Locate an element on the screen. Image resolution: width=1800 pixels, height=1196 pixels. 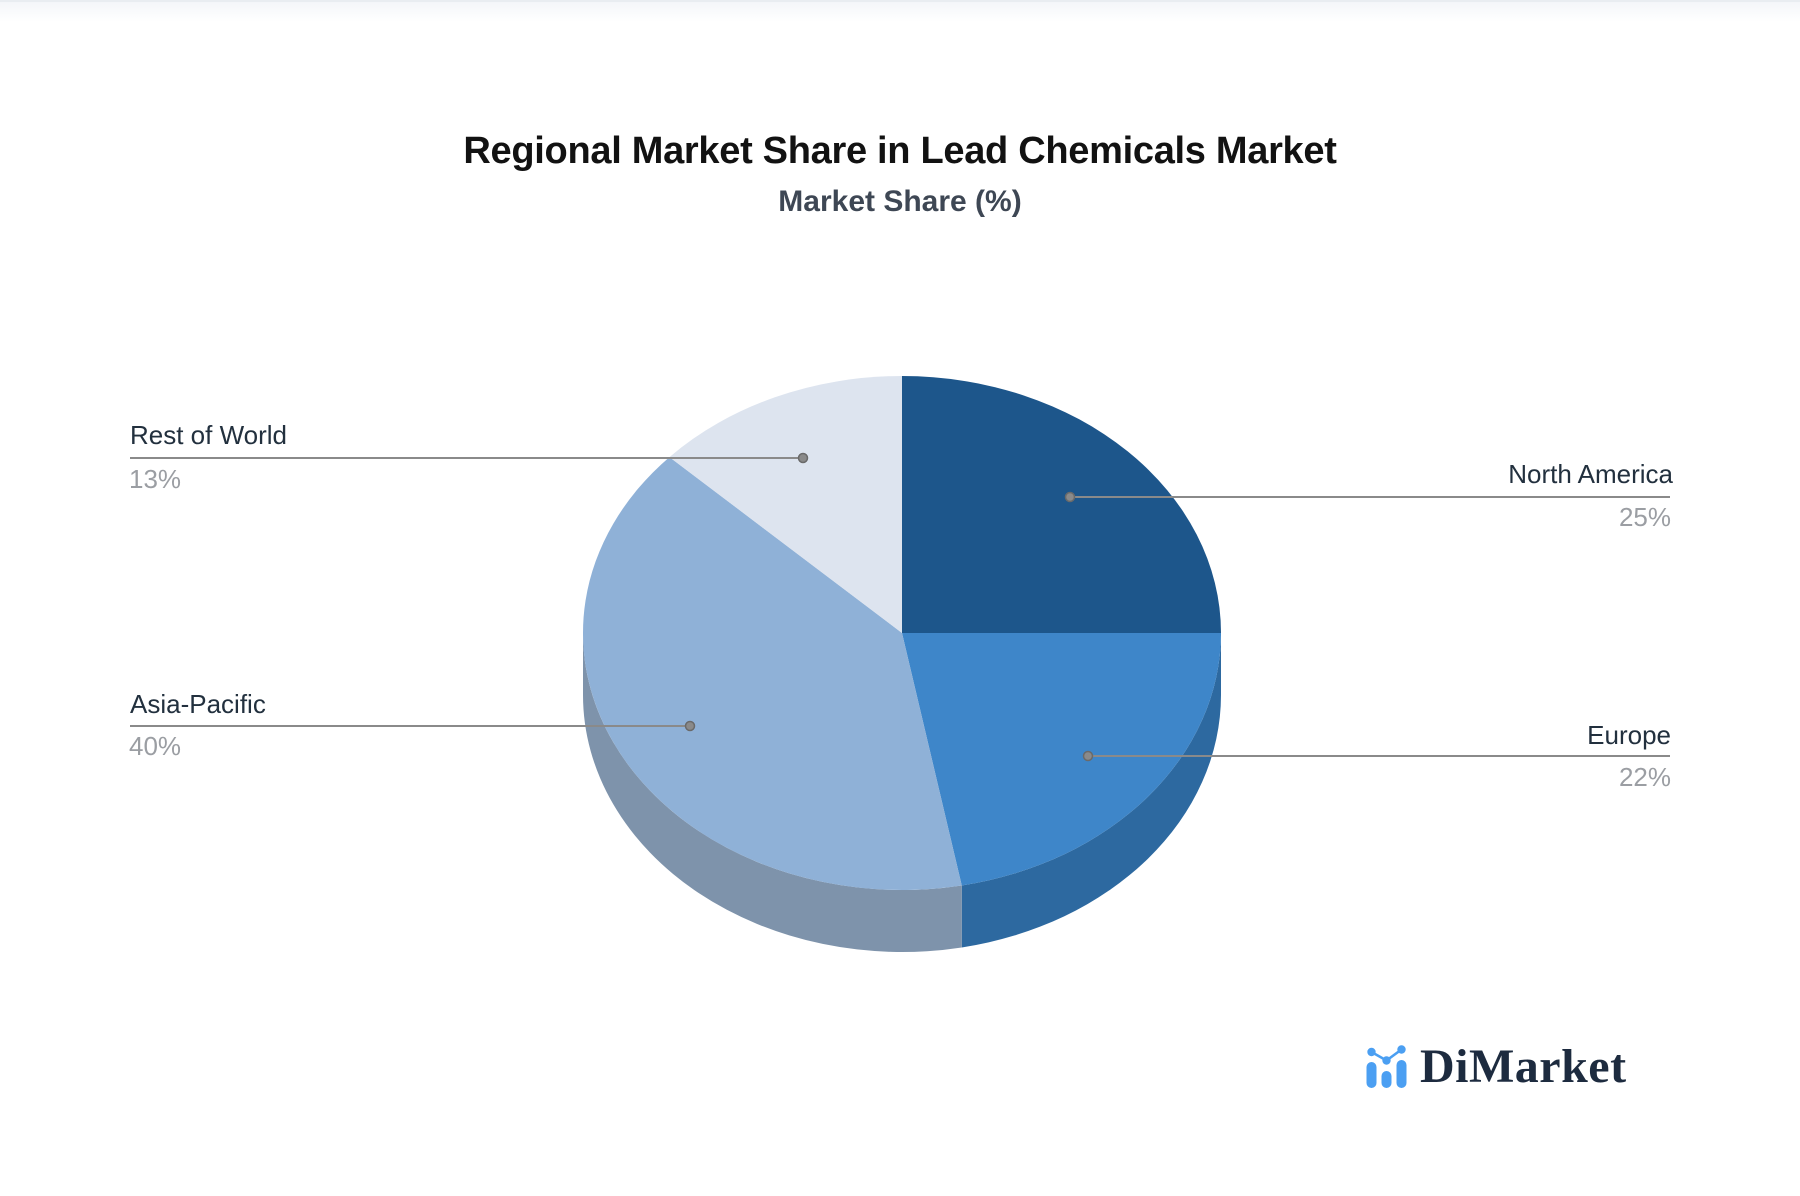
callout-pct-europe: 22% is located at coordinates (1644, 777).